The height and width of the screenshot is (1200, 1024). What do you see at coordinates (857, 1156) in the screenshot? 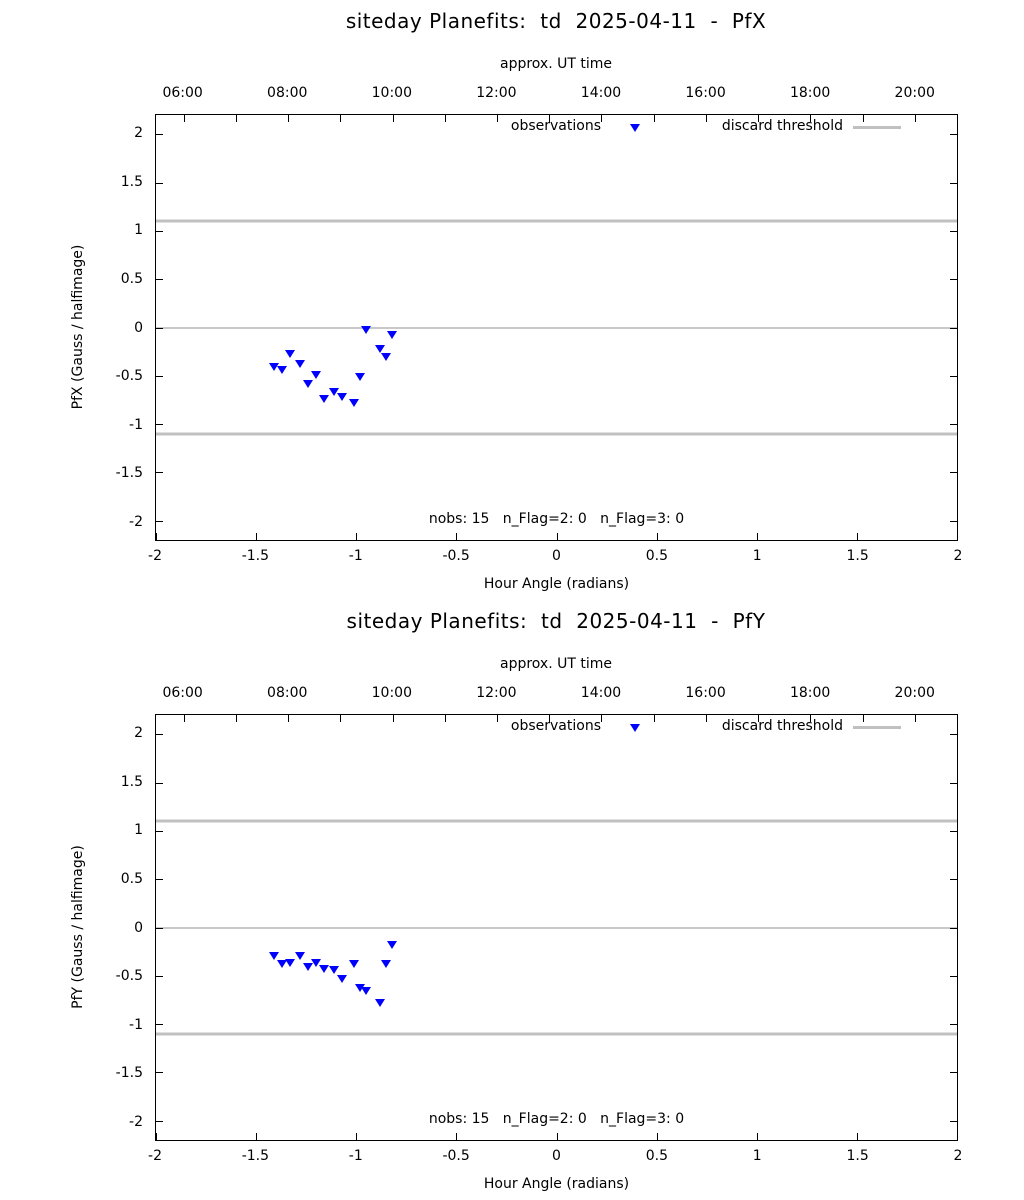
I see `x-tick-label: 1.5` at bounding box center [857, 1156].